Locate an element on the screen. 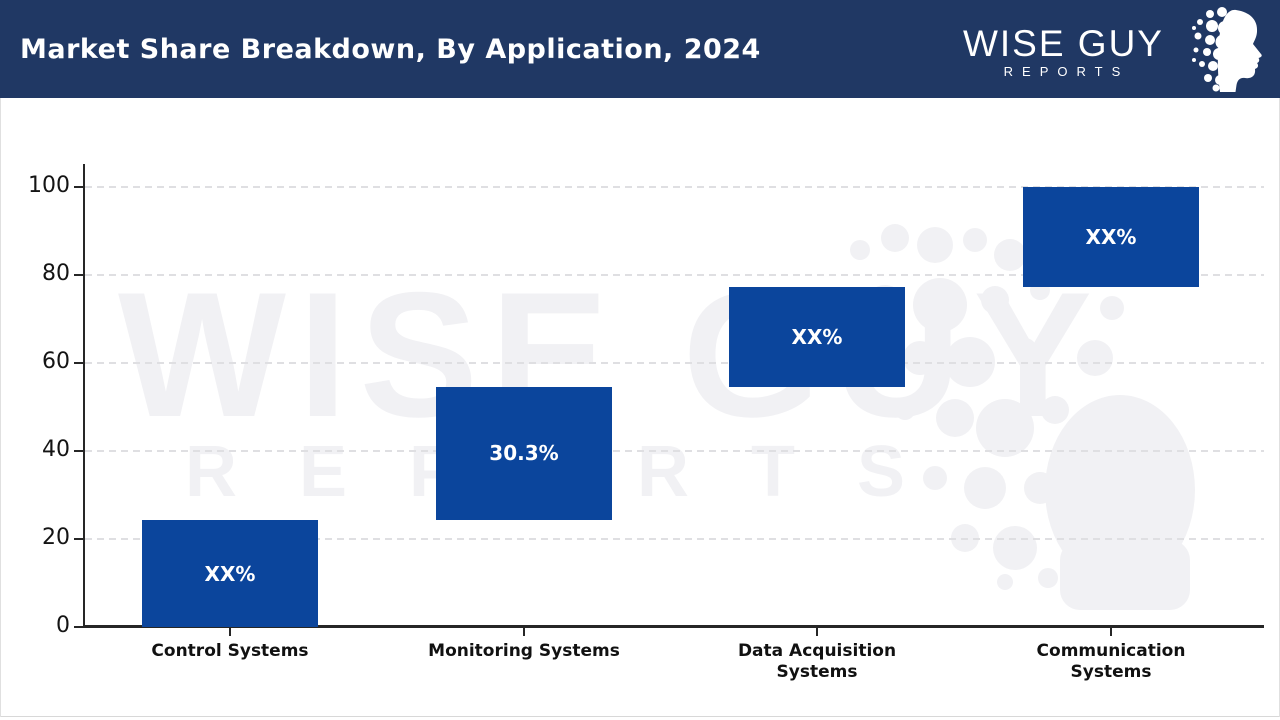 The image size is (1280, 720). wise-guy-reports-logo: WISE GUY REPORTS is located at coordinates (1116, 49).